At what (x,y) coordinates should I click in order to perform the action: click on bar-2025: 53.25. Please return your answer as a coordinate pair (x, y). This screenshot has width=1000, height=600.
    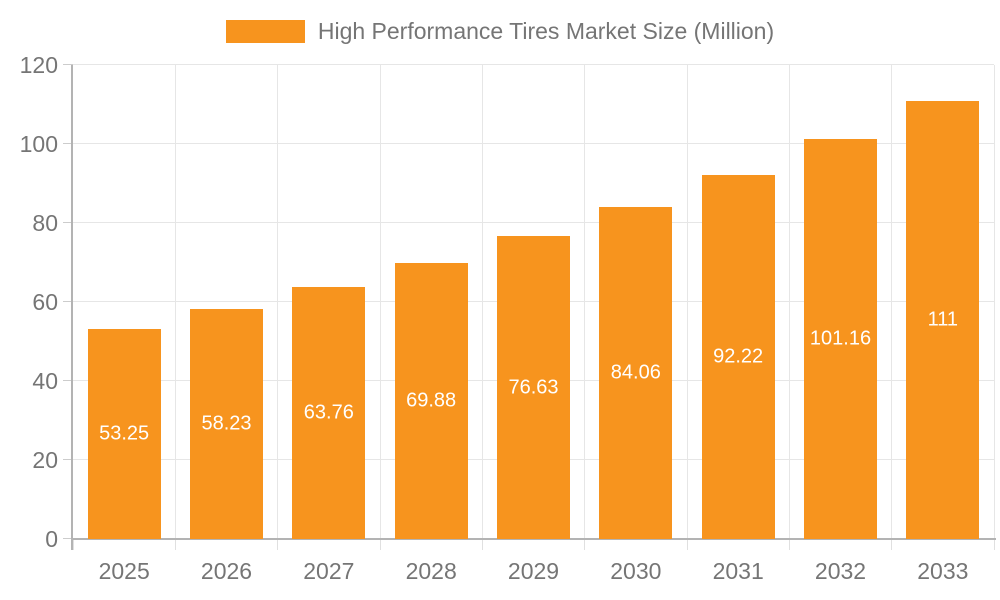
    Looking at the image, I should click on (124, 433).